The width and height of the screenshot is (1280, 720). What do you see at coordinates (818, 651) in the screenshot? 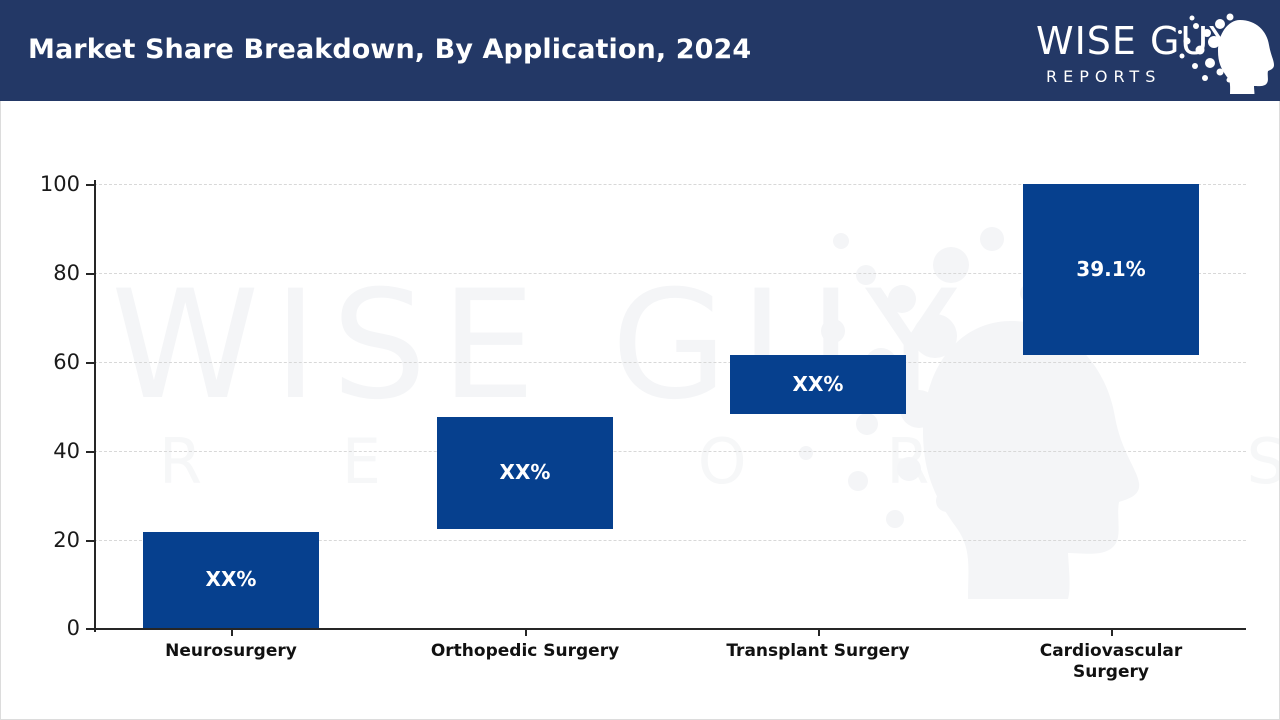
I see `x-tick-label-transplant-surgery: Transplant Surgery` at bounding box center [818, 651].